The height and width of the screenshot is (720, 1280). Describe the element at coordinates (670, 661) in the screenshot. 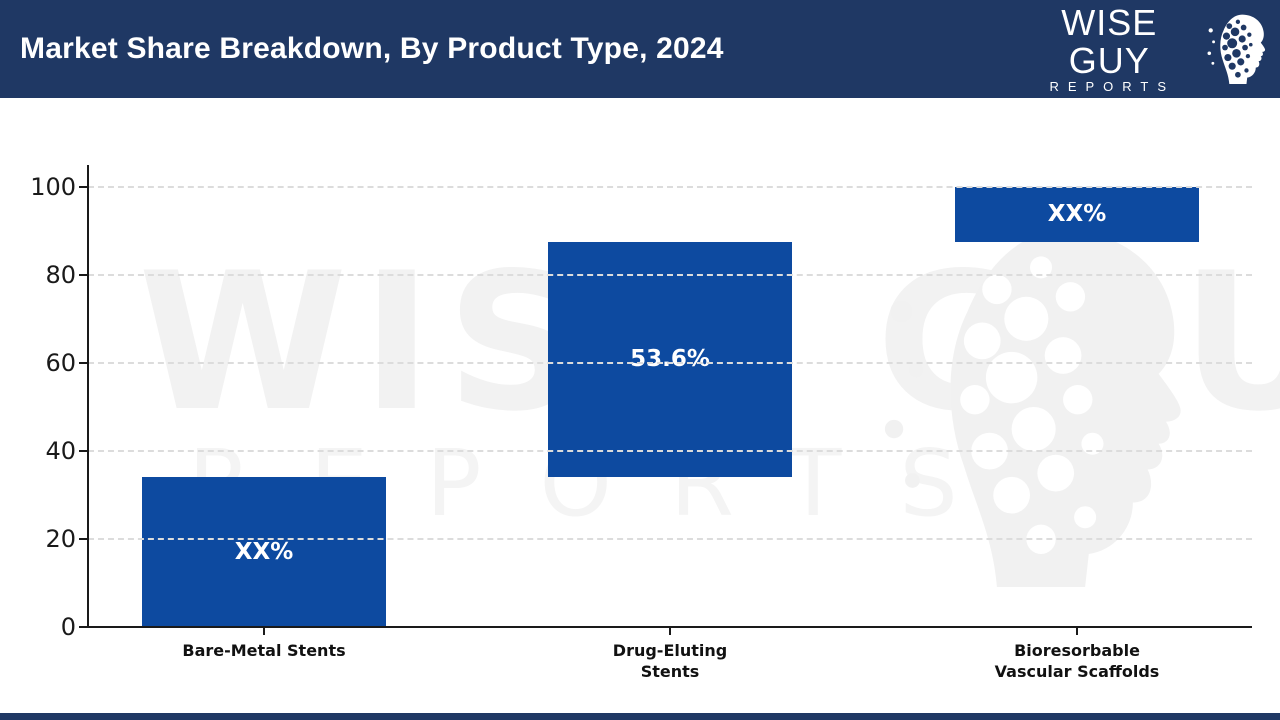

I see `category-label-drug-eluting-stents: Drug-Eluting Stents` at that location.